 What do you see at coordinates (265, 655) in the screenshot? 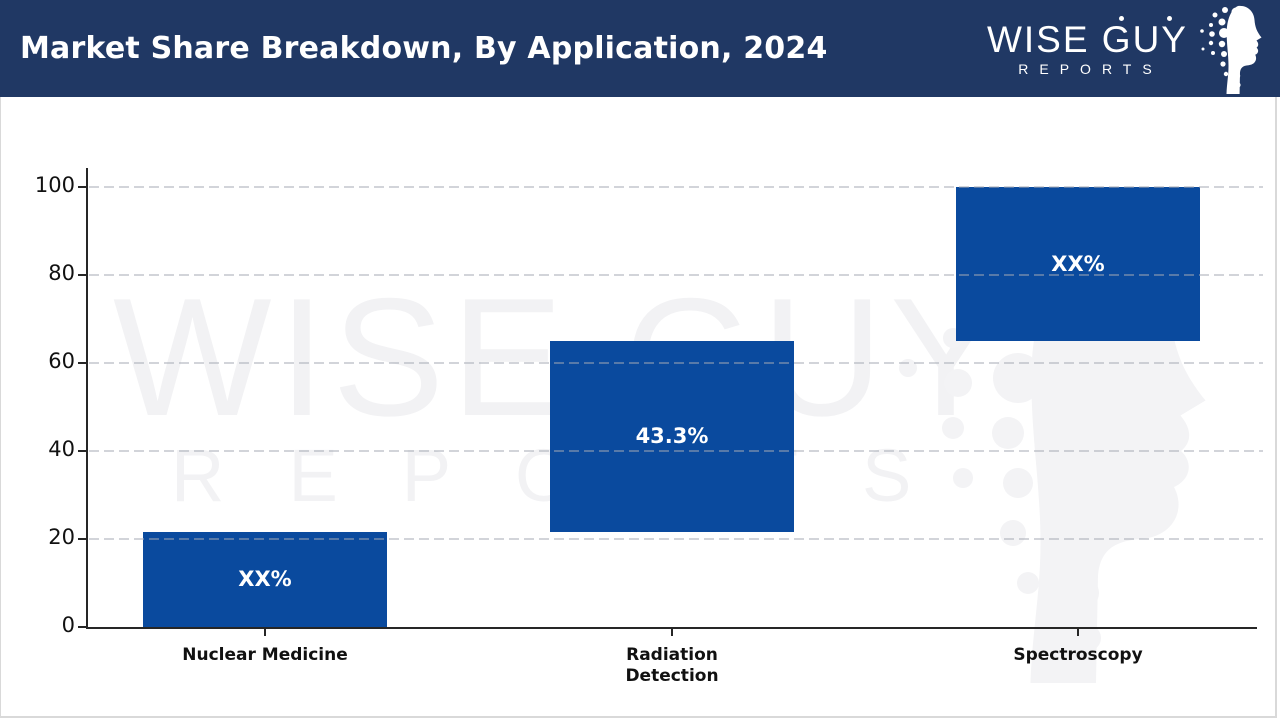
I see `x-category-label: Nuclear Medicine` at bounding box center [265, 655].